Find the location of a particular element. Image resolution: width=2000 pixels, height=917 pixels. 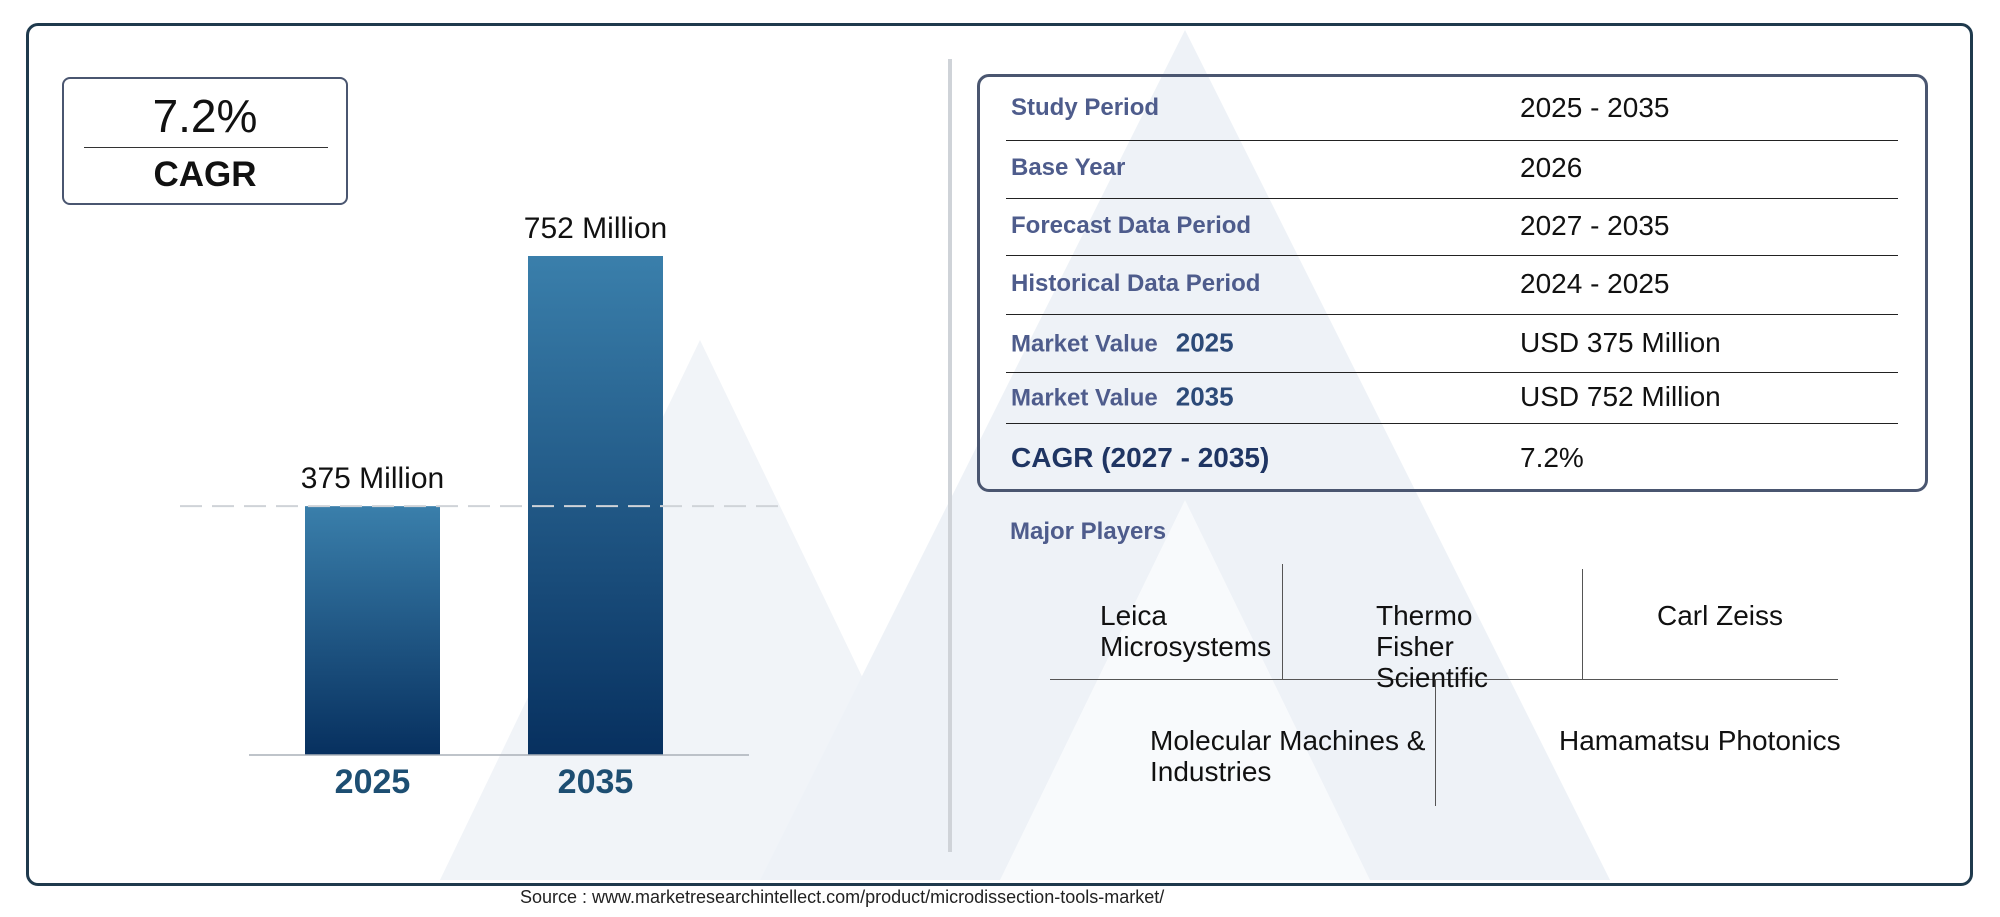

x-tick-label: 2025 is located at coordinates (373, 782).